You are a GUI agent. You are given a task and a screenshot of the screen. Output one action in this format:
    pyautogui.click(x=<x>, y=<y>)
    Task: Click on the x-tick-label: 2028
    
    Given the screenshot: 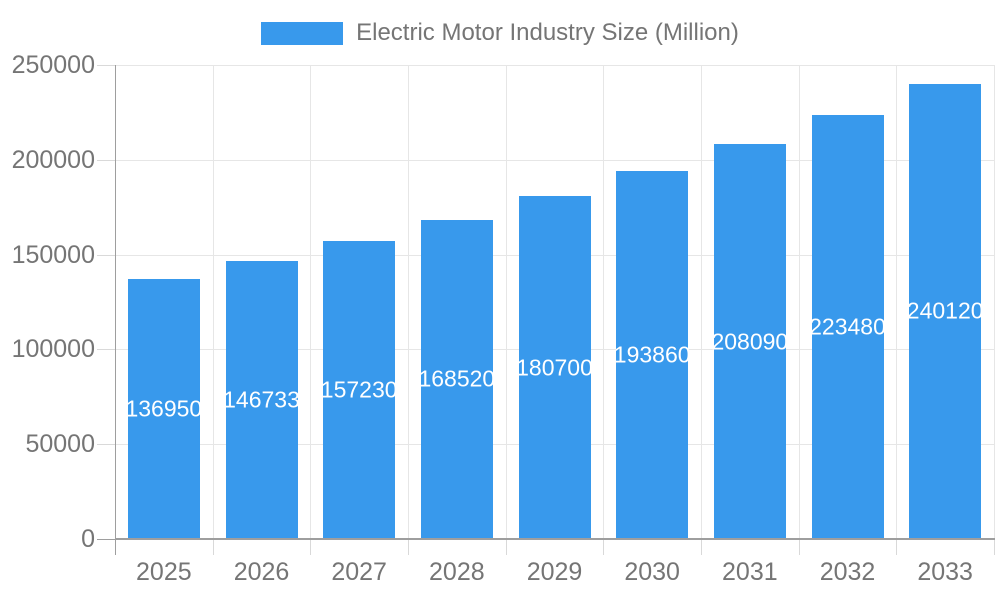 What is the action you would take?
    pyautogui.click(x=457, y=572)
    